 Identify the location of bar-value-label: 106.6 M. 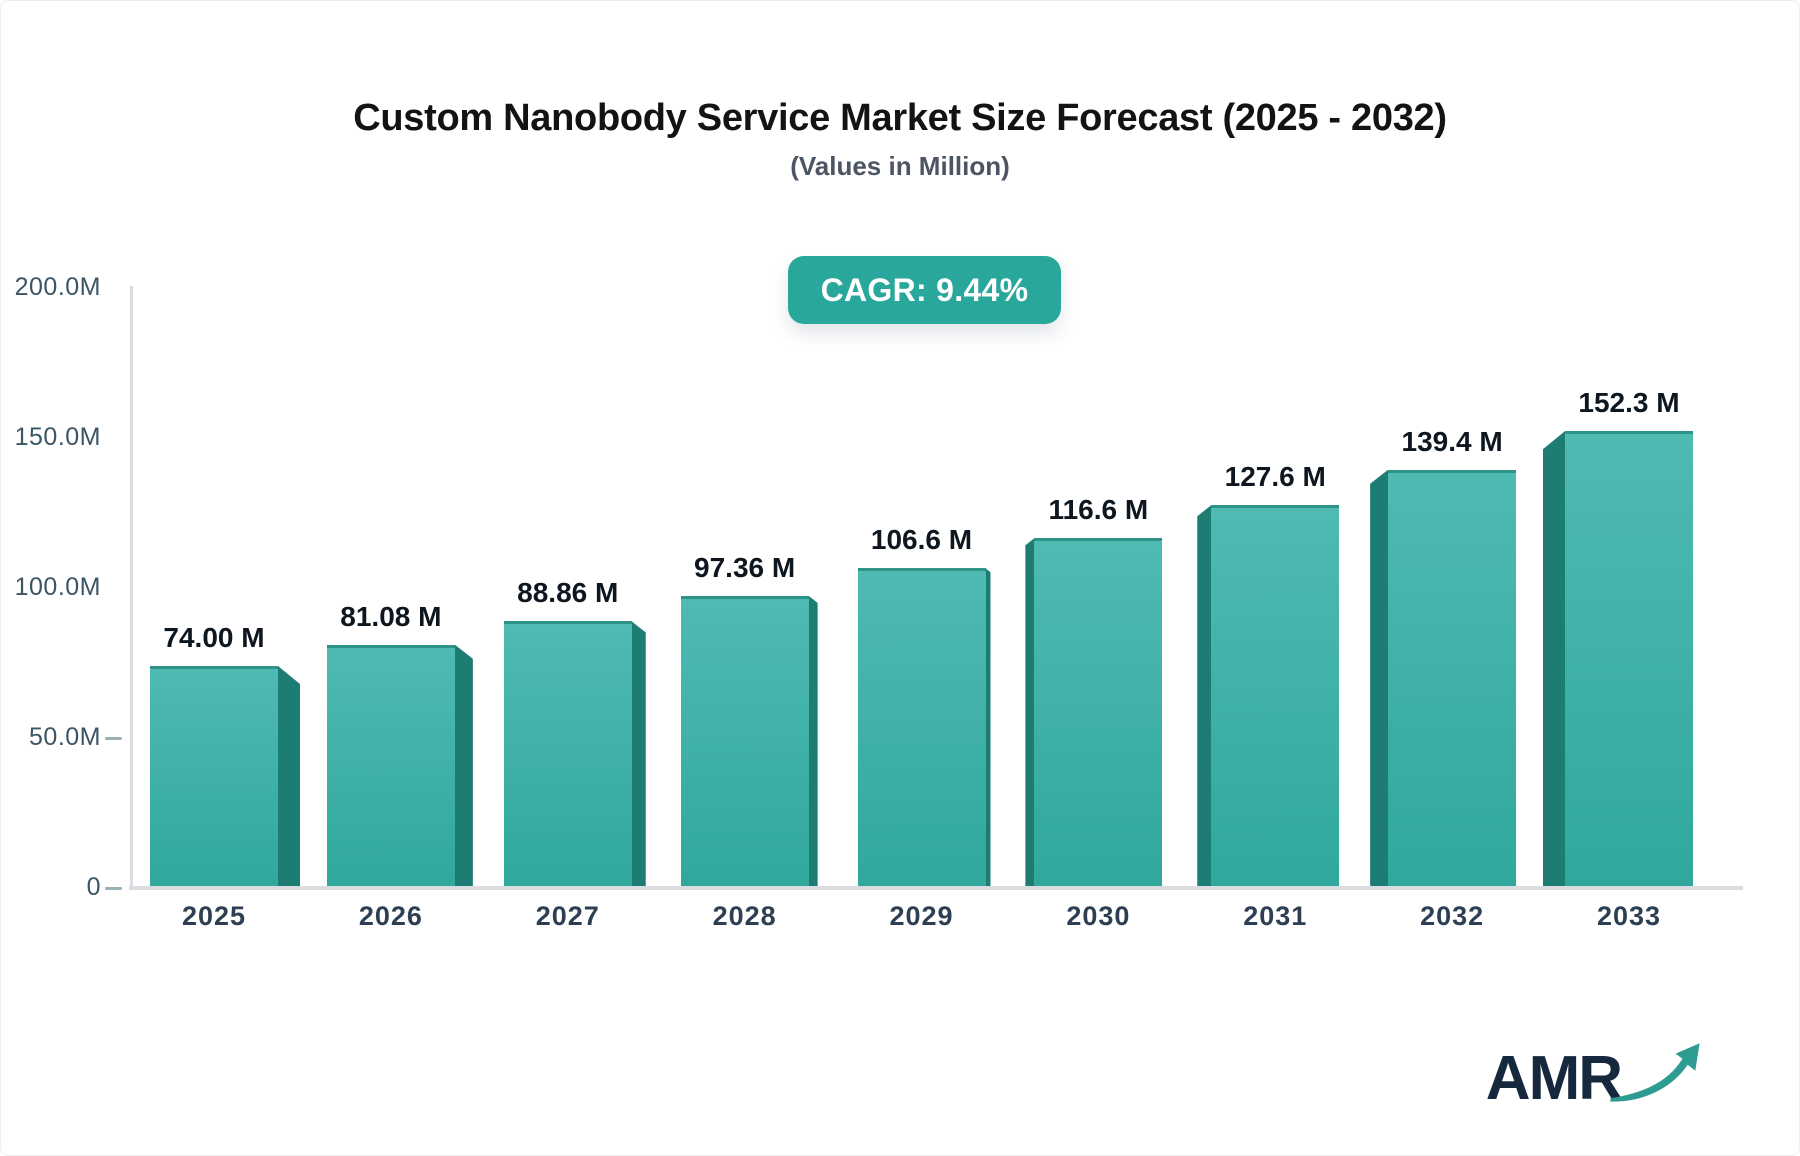
(921, 540).